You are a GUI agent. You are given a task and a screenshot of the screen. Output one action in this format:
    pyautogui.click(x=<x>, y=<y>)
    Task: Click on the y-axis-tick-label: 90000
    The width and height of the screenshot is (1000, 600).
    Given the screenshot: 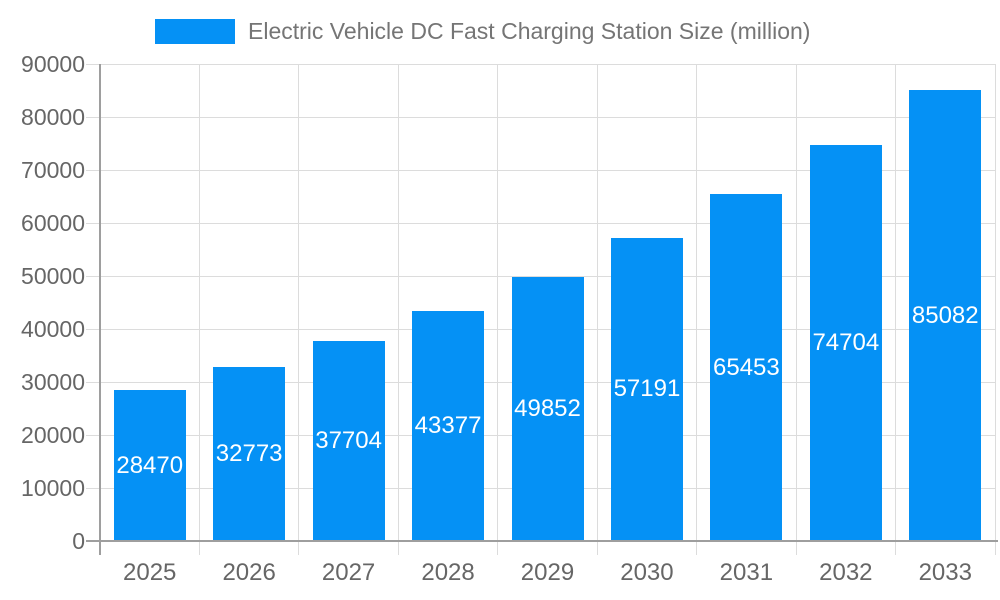 What is the action you would take?
    pyautogui.click(x=53, y=64)
    